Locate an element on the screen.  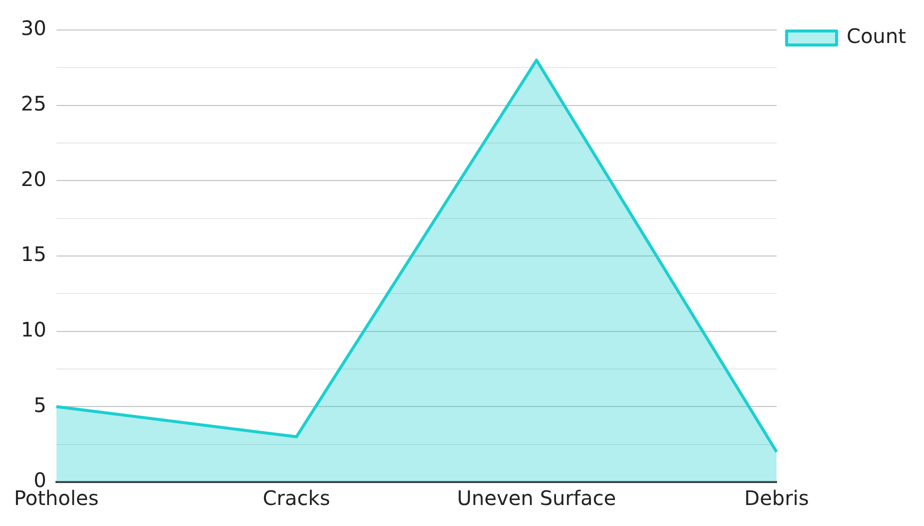
y-tick-label: 10 is located at coordinates (33, 330).